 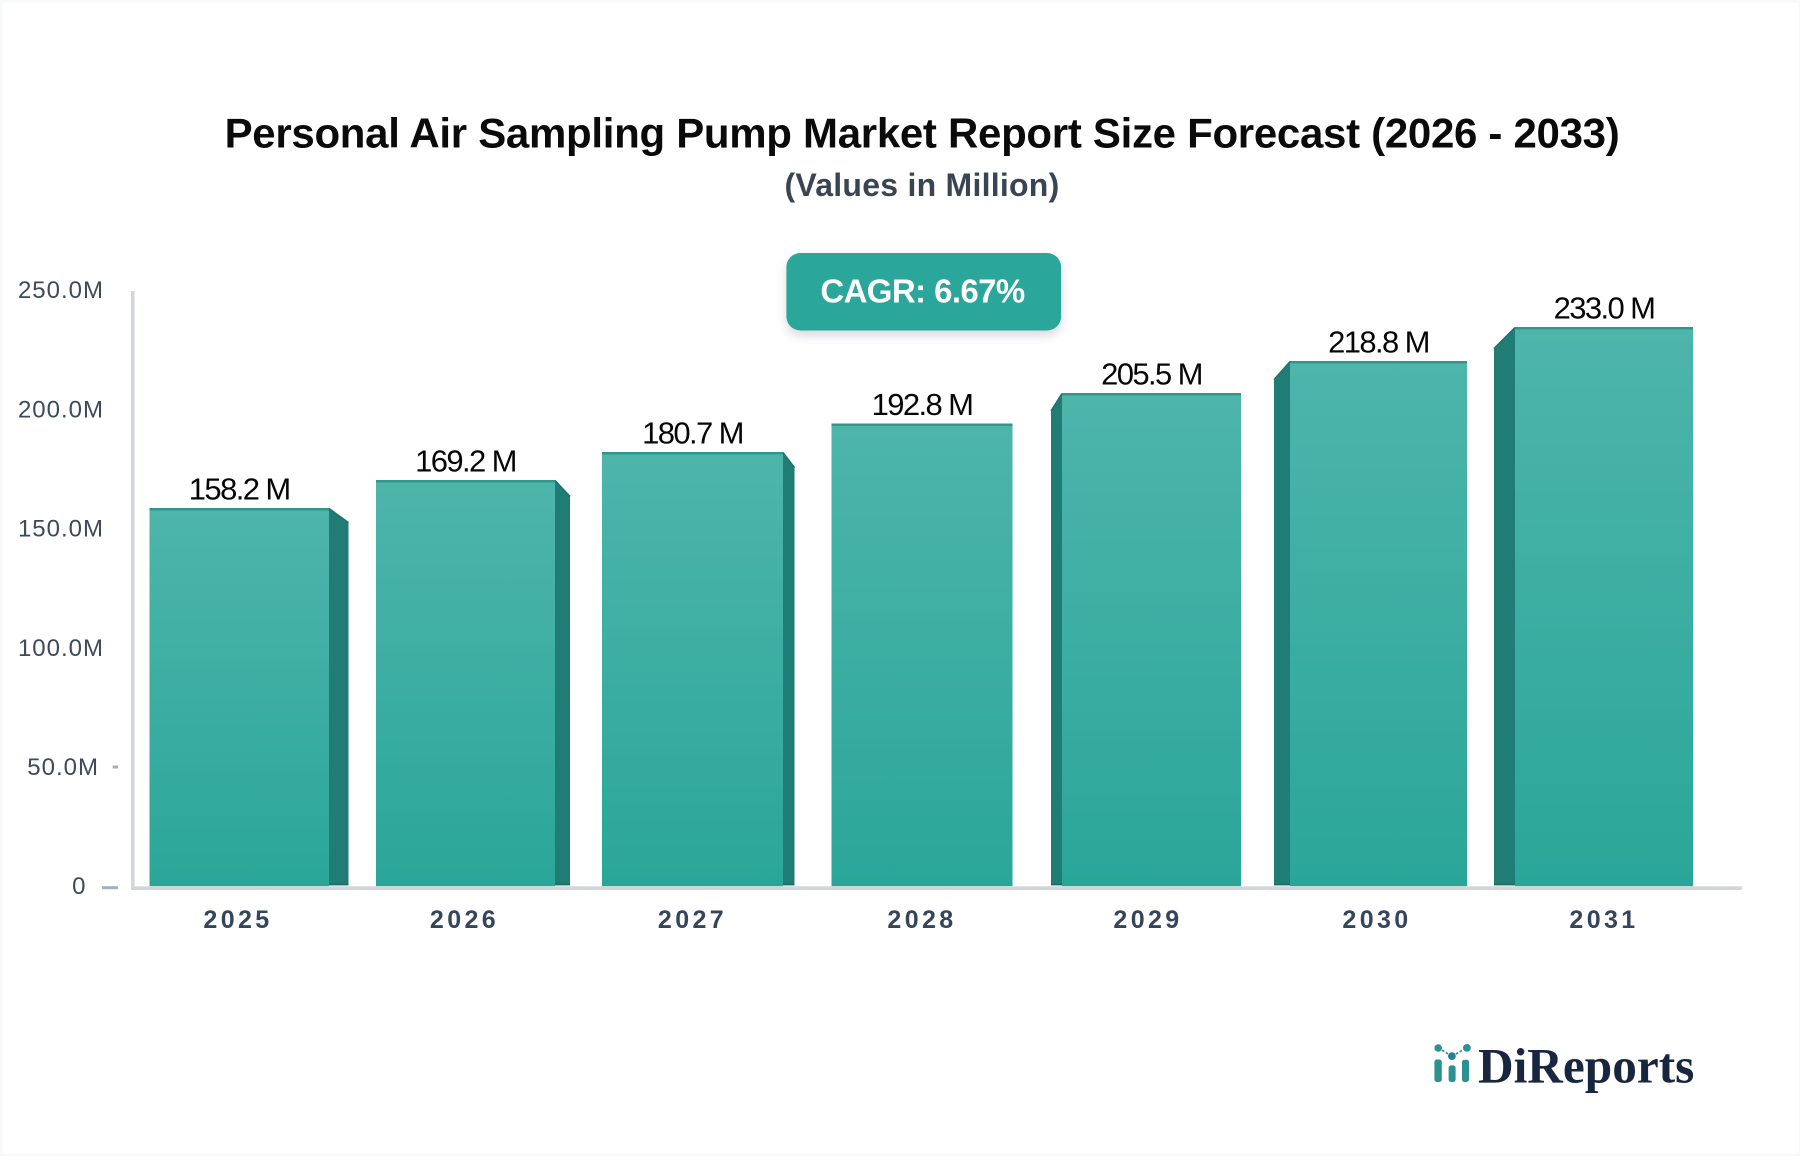 What do you see at coordinates (63, 767) in the screenshot?
I see `svg-text: 50.0M` at bounding box center [63, 767].